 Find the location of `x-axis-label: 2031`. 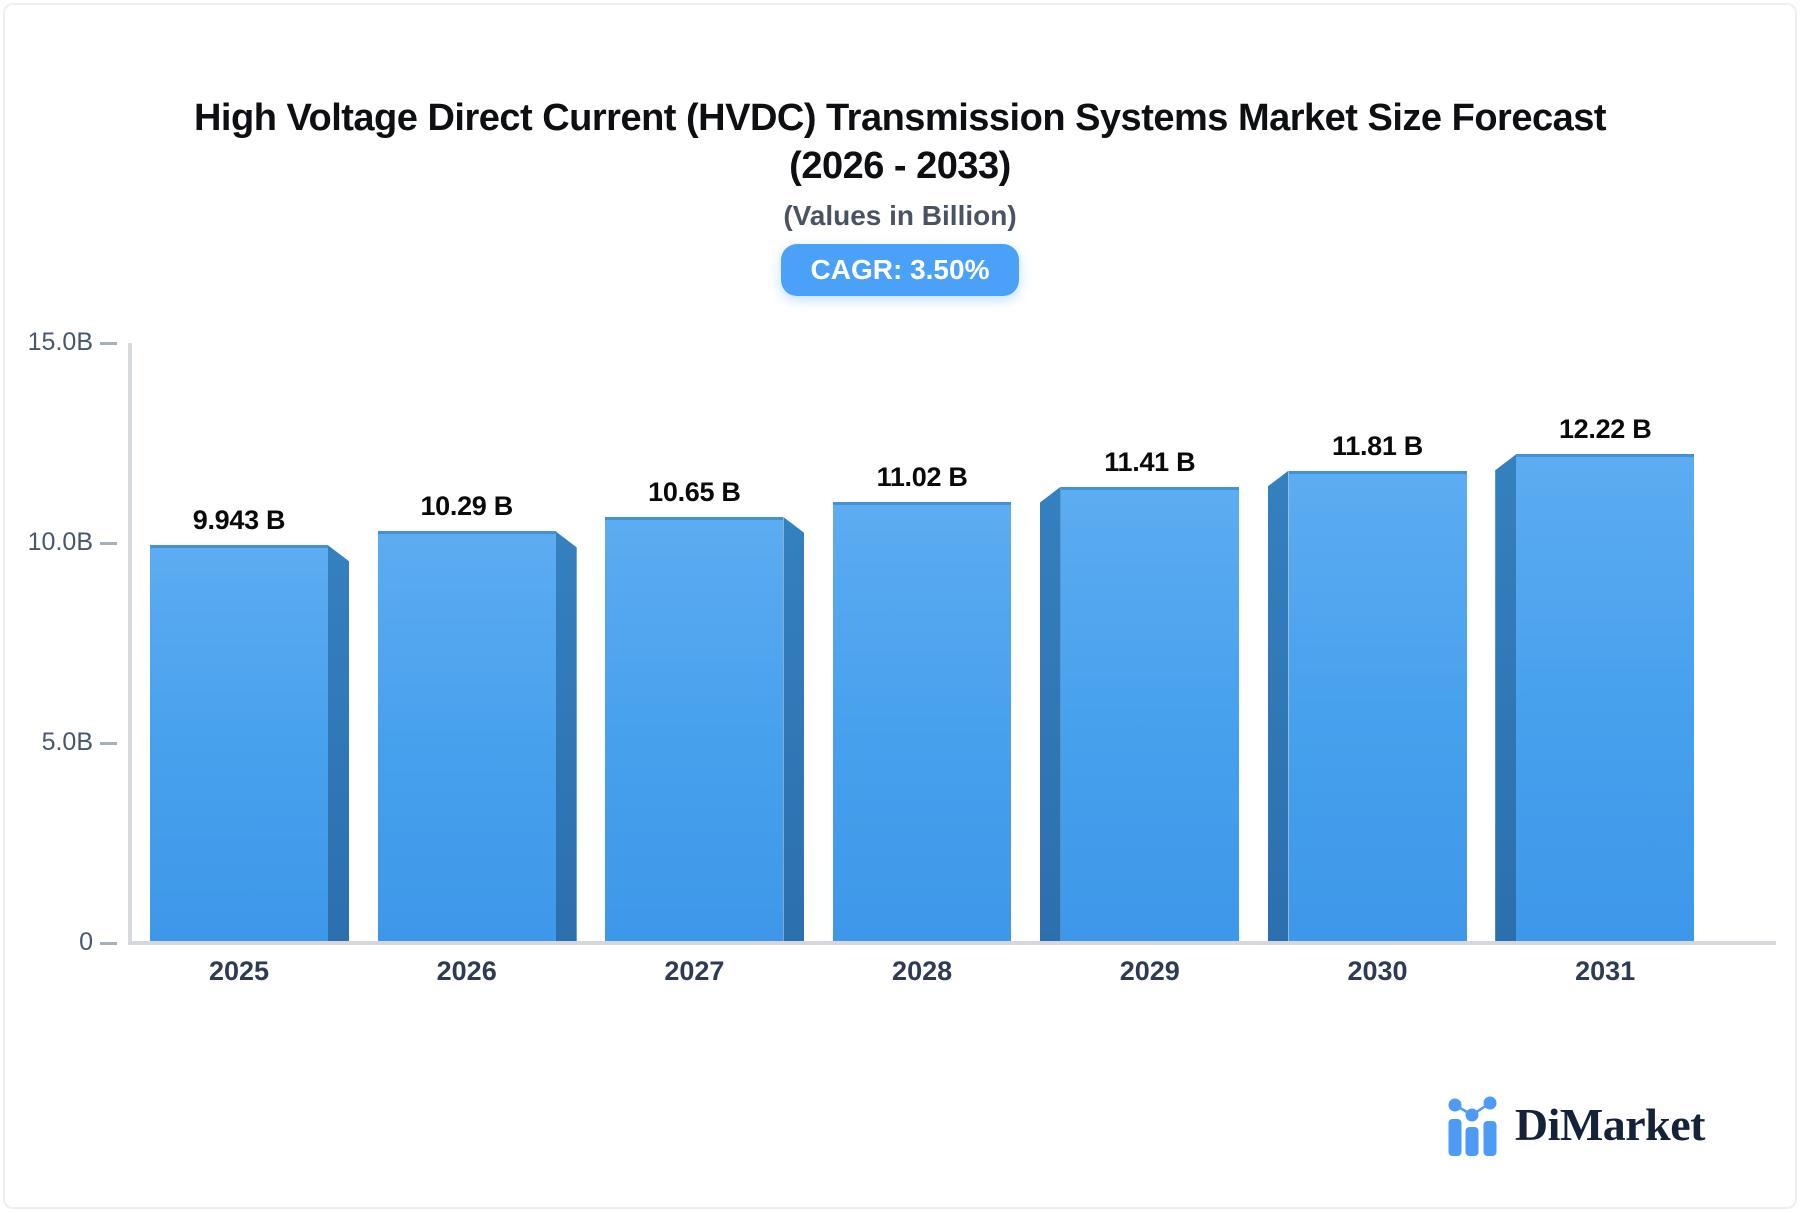

x-axis-label: 2031 is located at coordinates (1605, 971).